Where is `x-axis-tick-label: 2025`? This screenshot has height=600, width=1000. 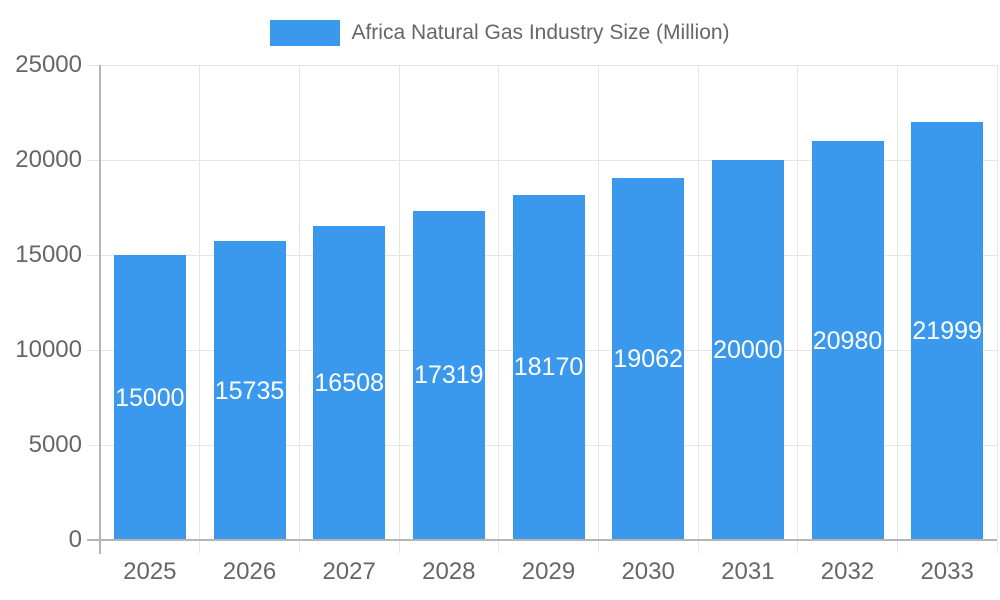
x-axis-tick-label: 2025 is located at coordinates (150, 571).